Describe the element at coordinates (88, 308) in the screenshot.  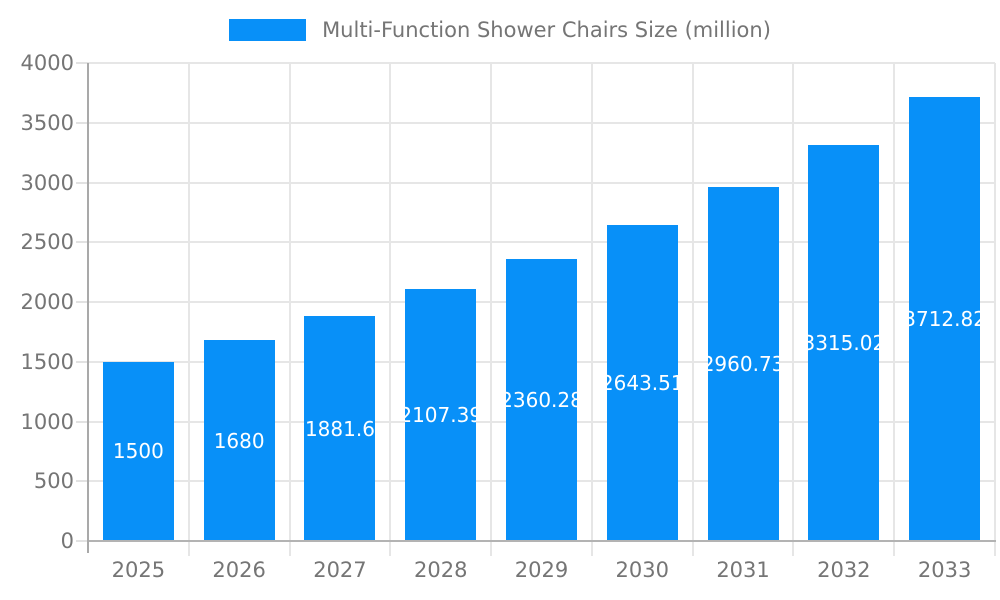
I see `y-axis-line` at that location.